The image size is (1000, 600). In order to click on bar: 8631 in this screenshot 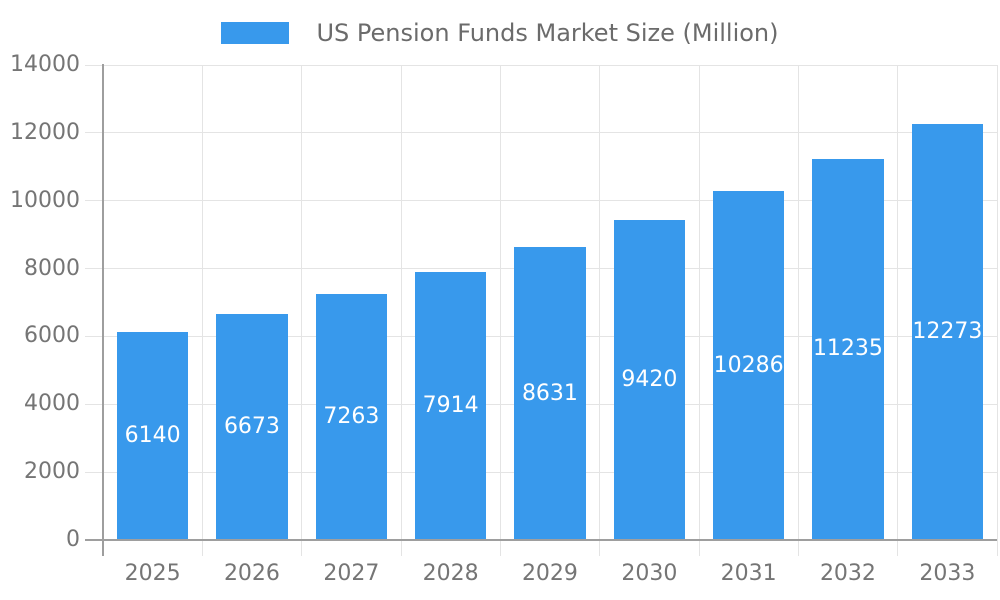, I will do `click(550, 393)`.